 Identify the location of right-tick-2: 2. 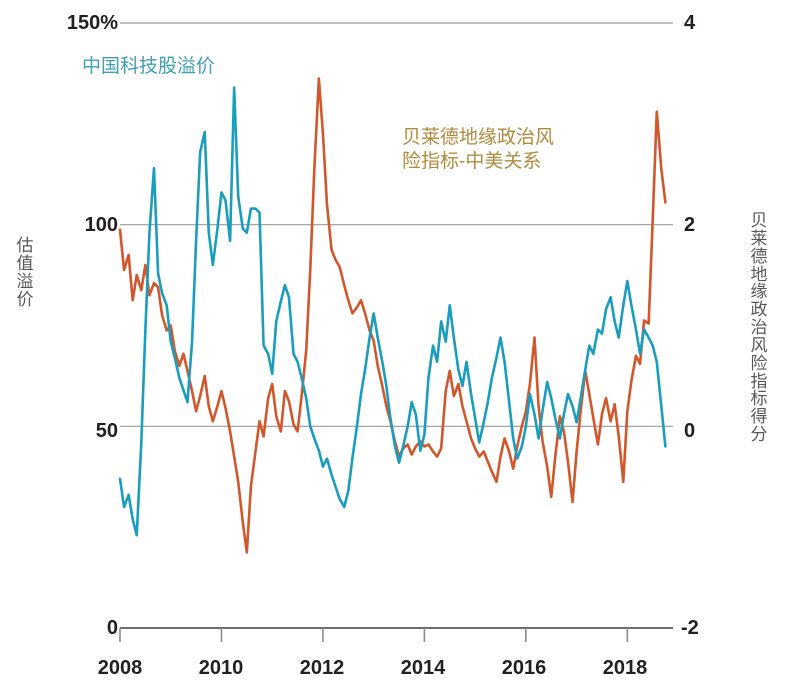
(690, 225).